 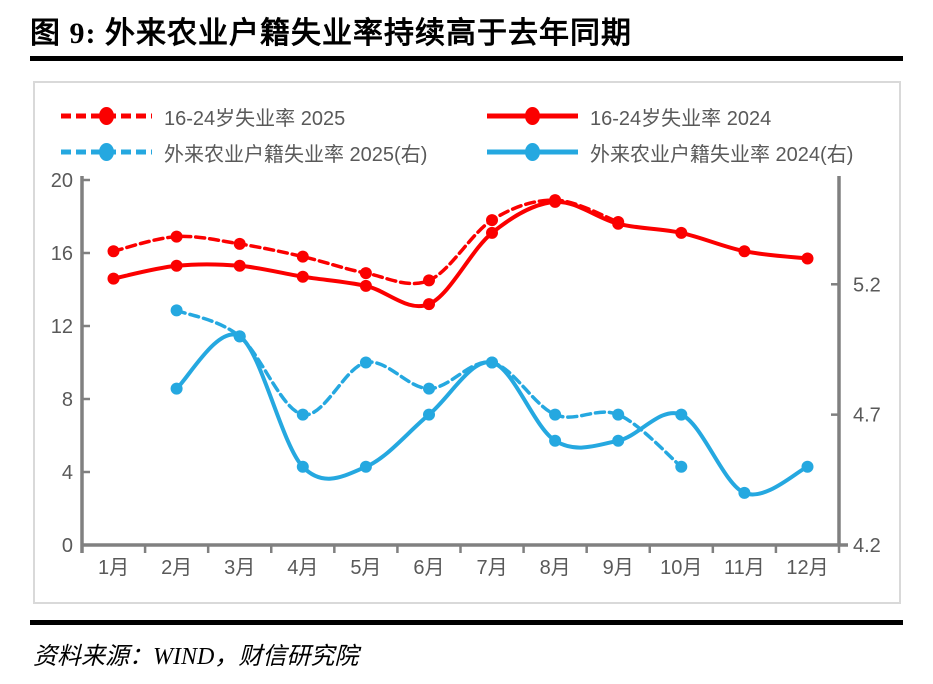 What do you see at coordinates (302, 568) in the screenshot?
I see `x-axis-label: 4月` at bounding box center [302, 568].